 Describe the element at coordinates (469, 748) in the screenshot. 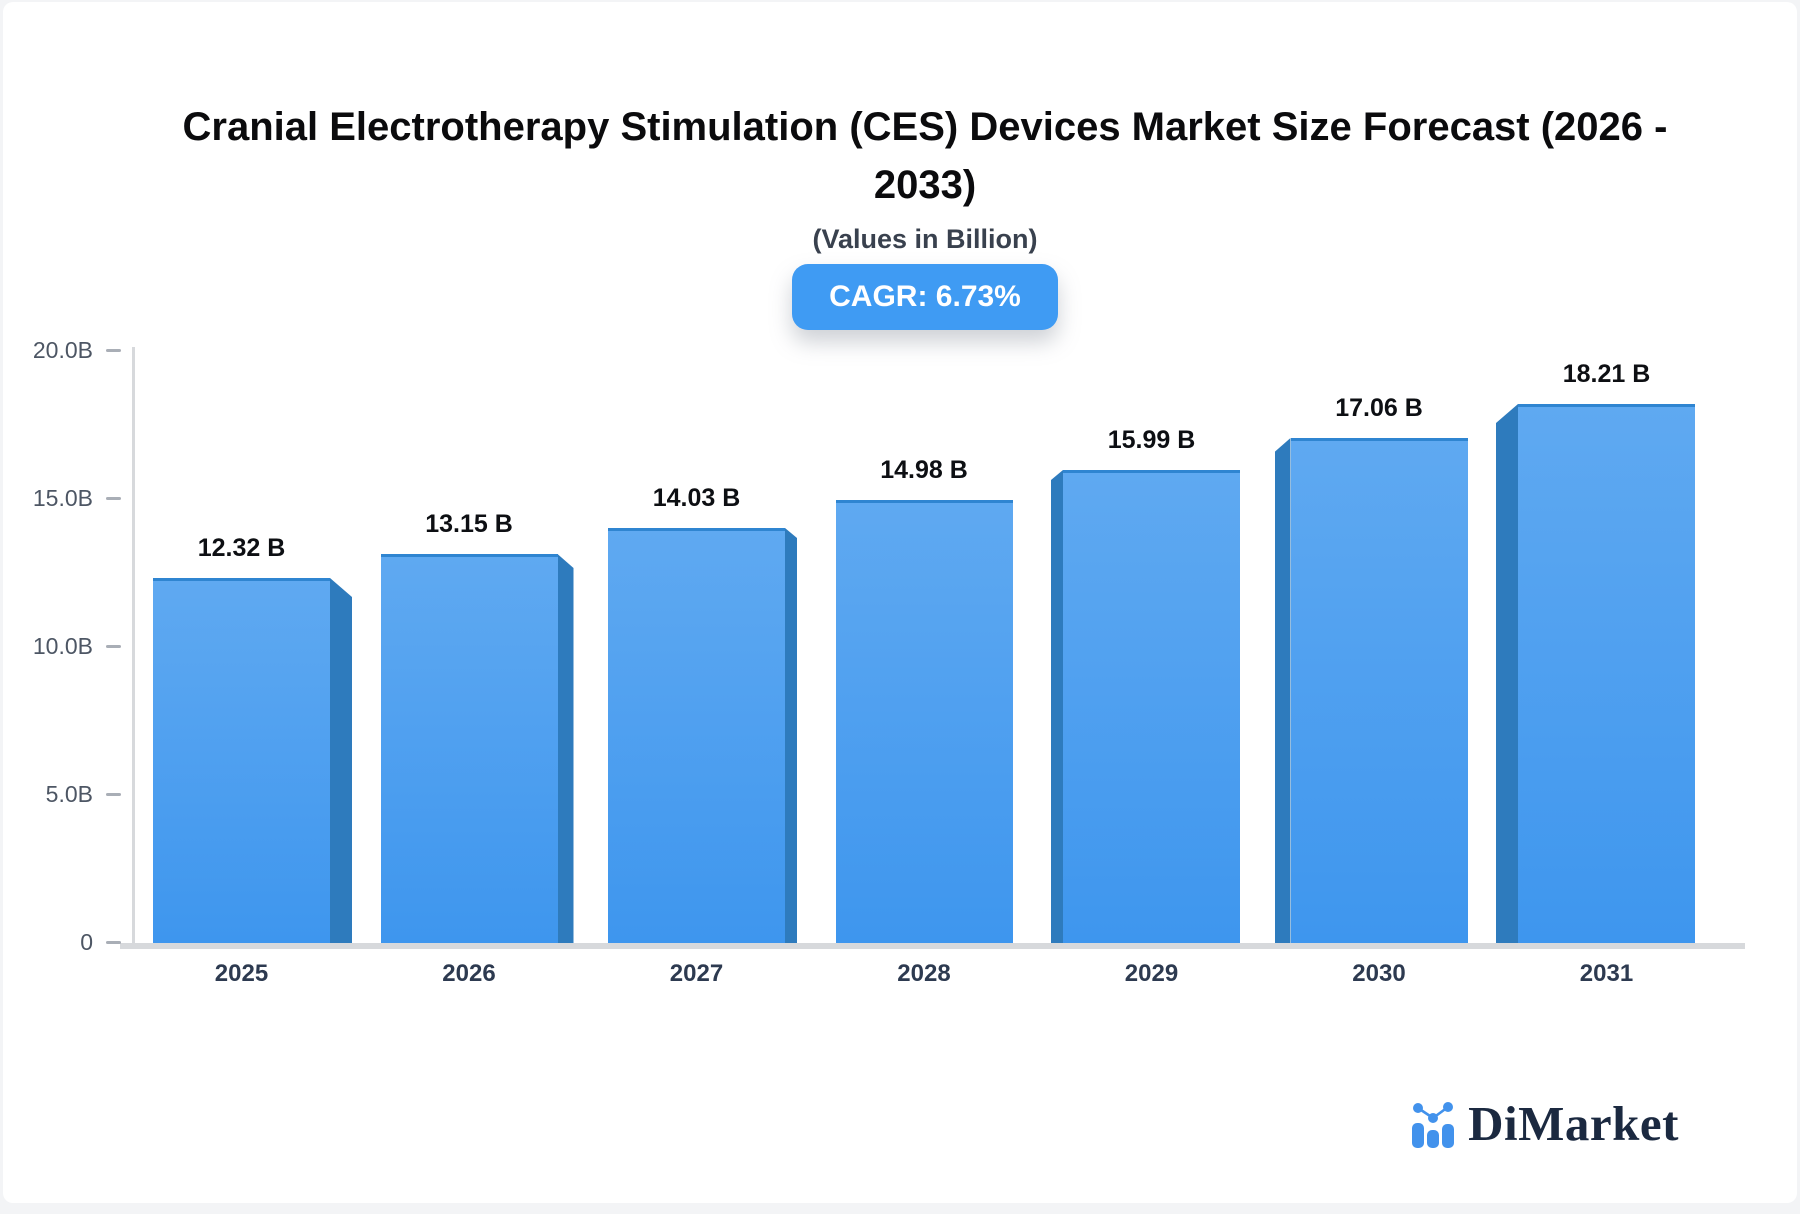

I see `bar-2026` at that location.